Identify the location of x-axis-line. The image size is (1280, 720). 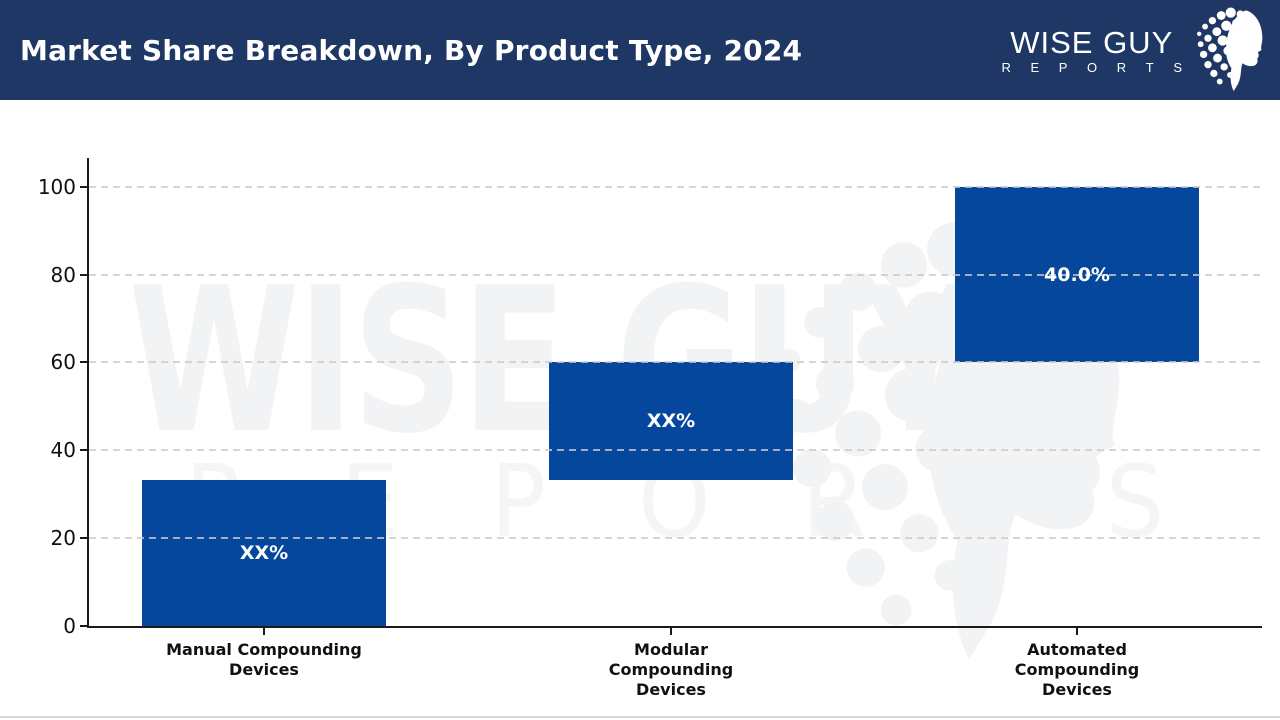
(674, 627).